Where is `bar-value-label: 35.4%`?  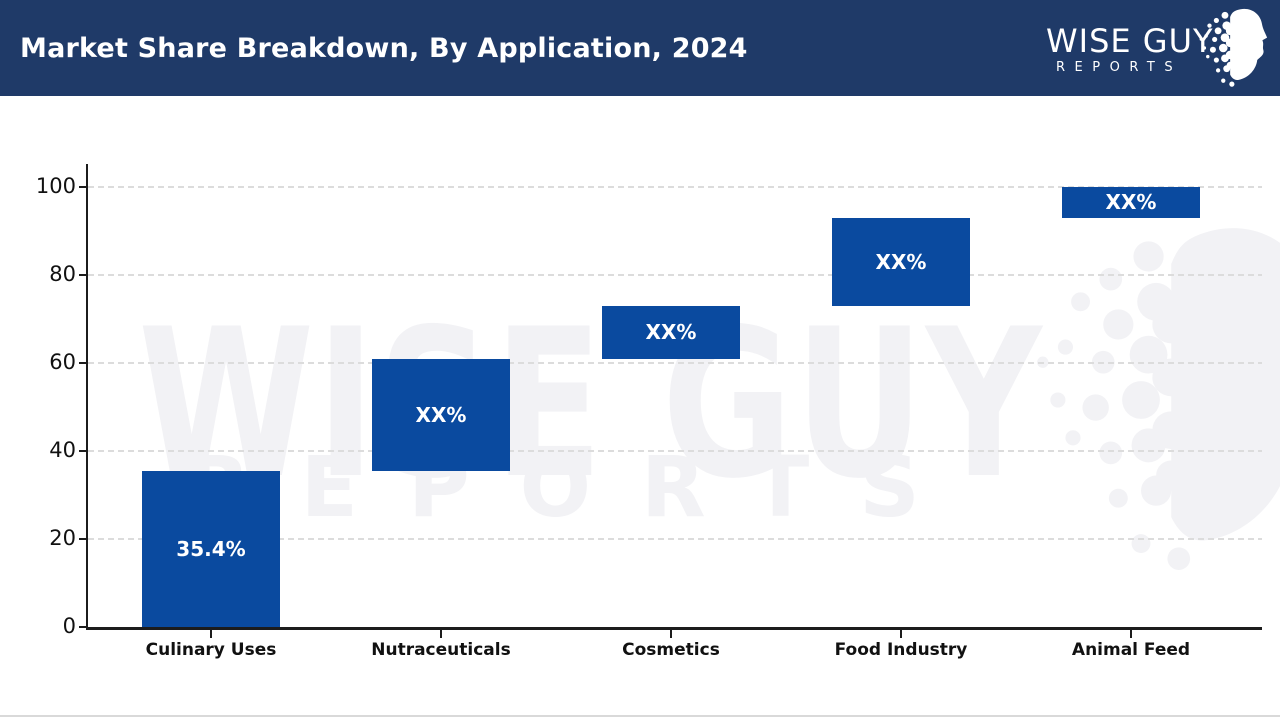
bar-value-label: 35.4% is located at coordinates (211, 549).